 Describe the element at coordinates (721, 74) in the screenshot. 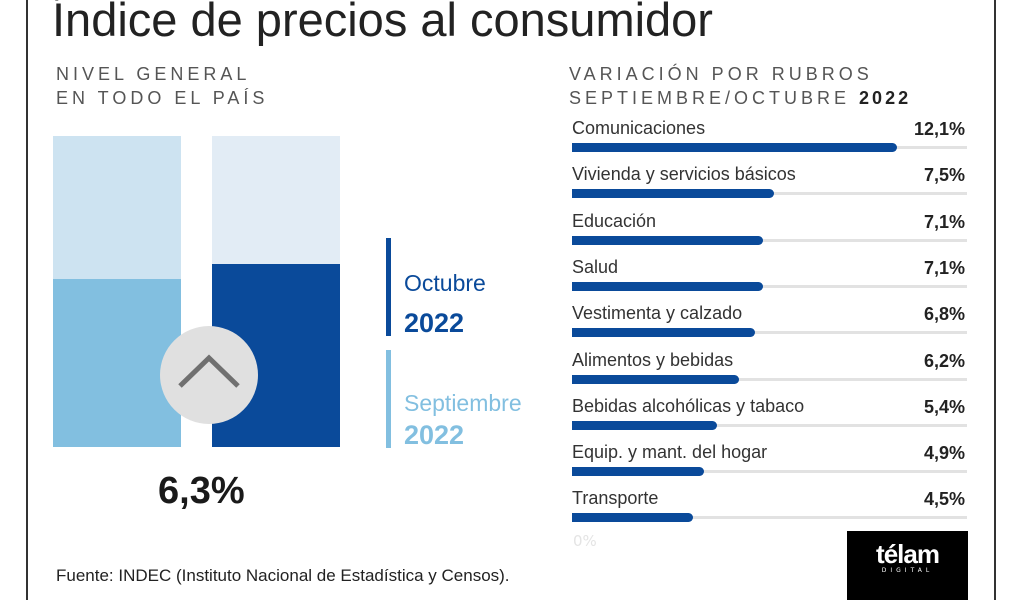

I see `chart-title-line1: VARIACIÓN POR RUBROS` at that location.